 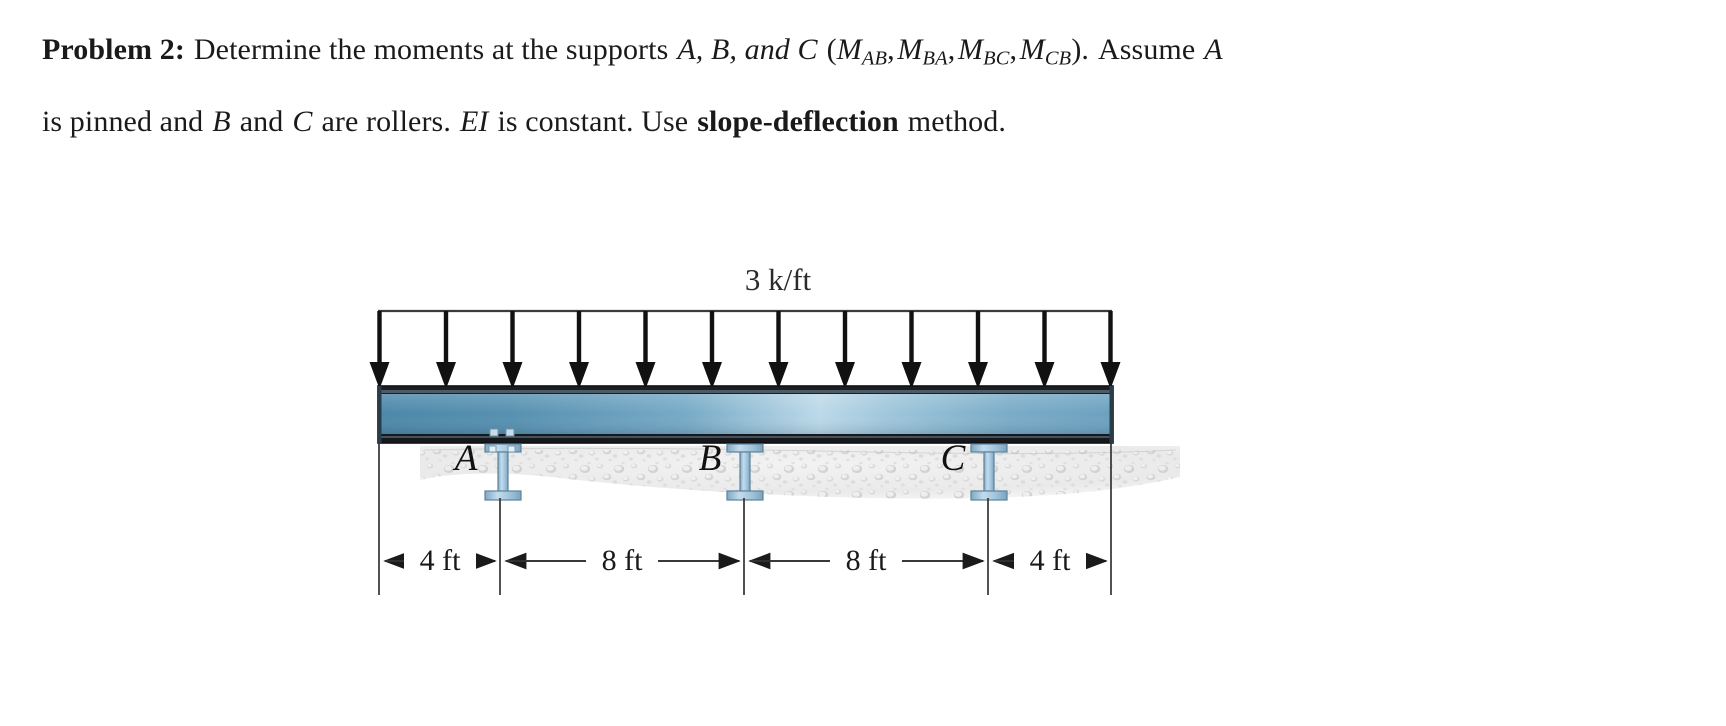 I want to click on moments-paren-close: )., so click(x=1080, y=49).